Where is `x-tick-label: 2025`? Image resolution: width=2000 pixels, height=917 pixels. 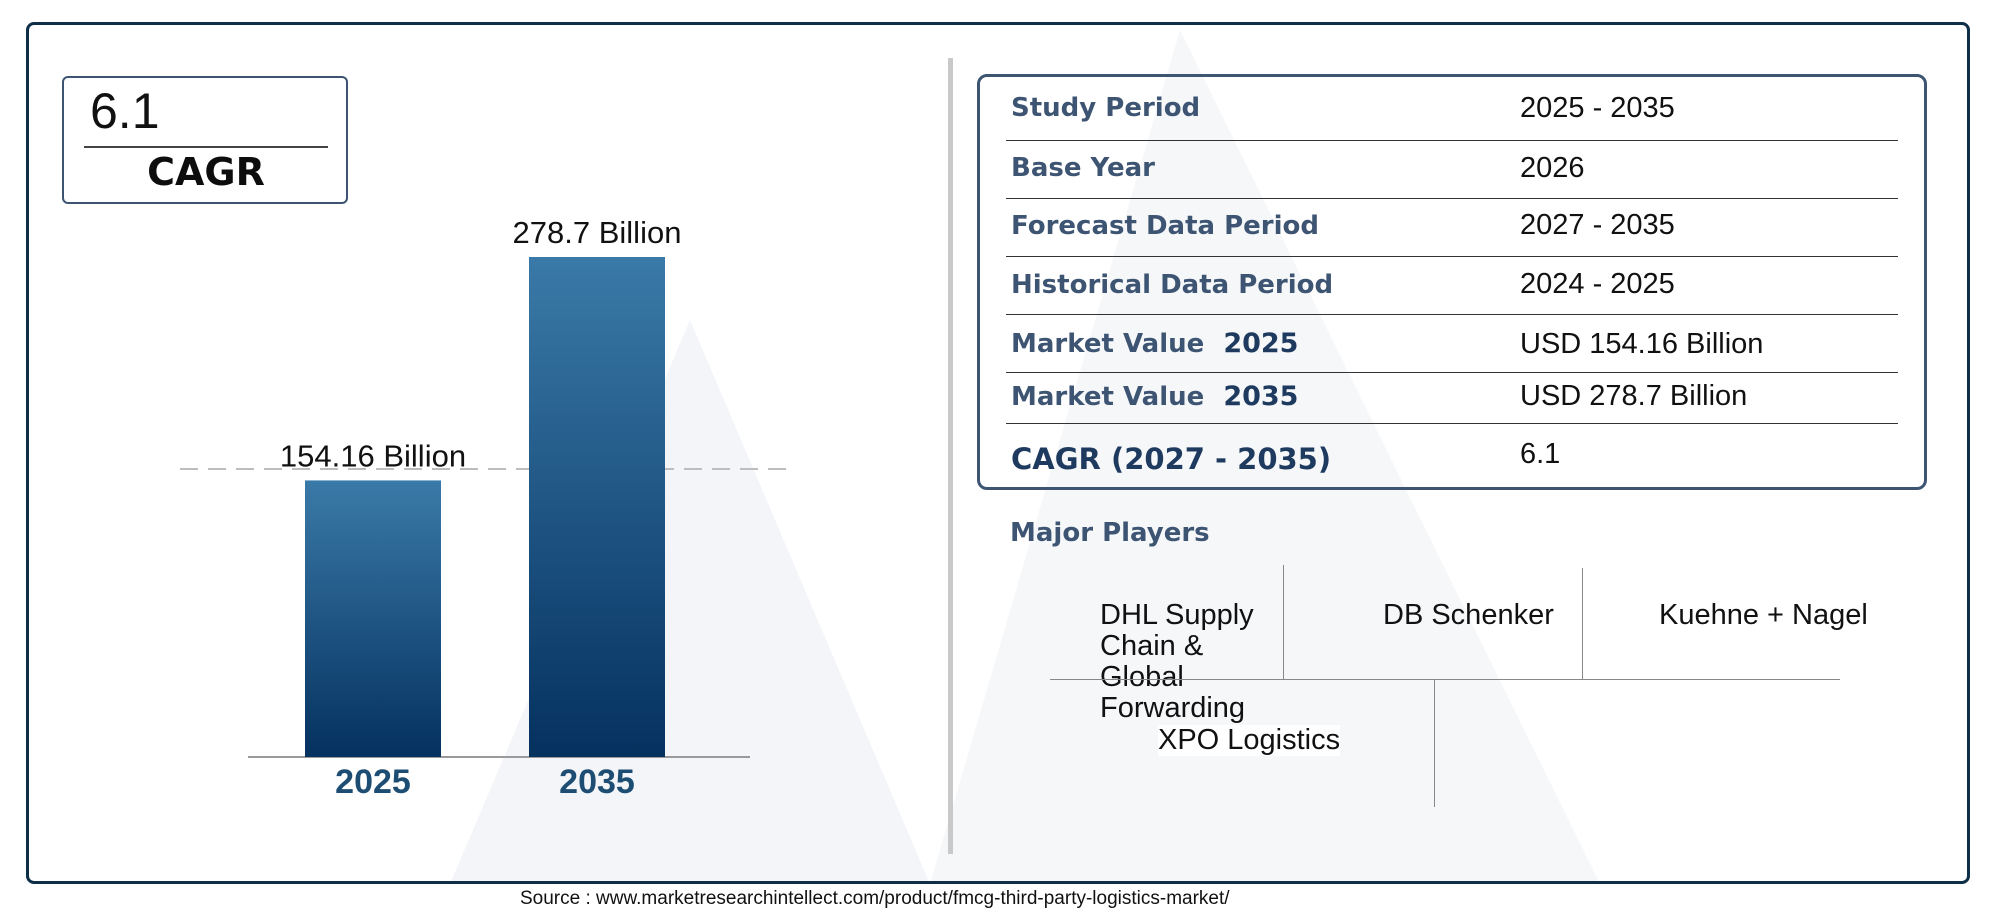
x-tick-label: 2025 is located at coordinates (373, 782).